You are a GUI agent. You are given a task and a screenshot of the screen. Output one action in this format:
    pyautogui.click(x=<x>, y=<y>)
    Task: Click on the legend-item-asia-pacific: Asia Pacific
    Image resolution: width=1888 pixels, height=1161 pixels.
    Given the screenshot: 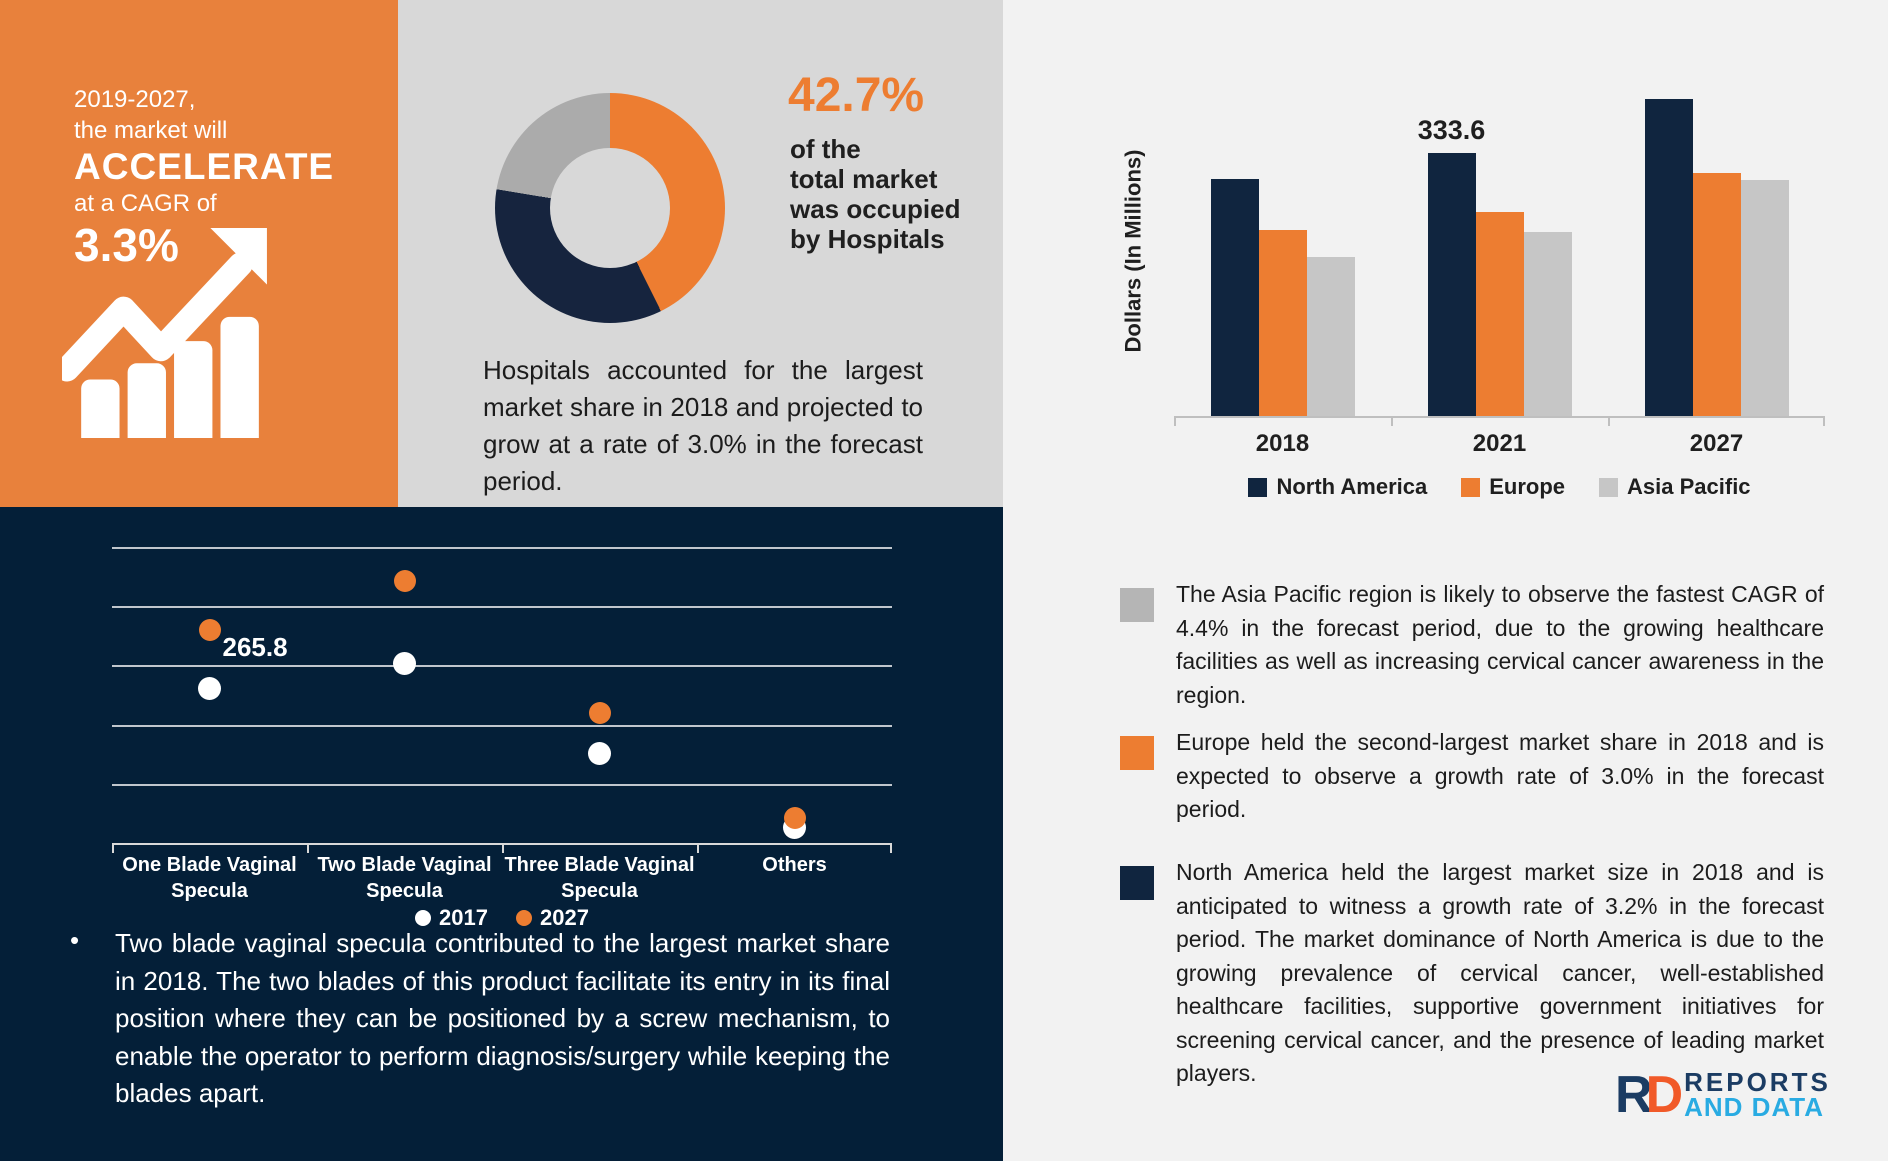 What is the action you would take?
    pyautogui.click(x=1675, y=487)
    